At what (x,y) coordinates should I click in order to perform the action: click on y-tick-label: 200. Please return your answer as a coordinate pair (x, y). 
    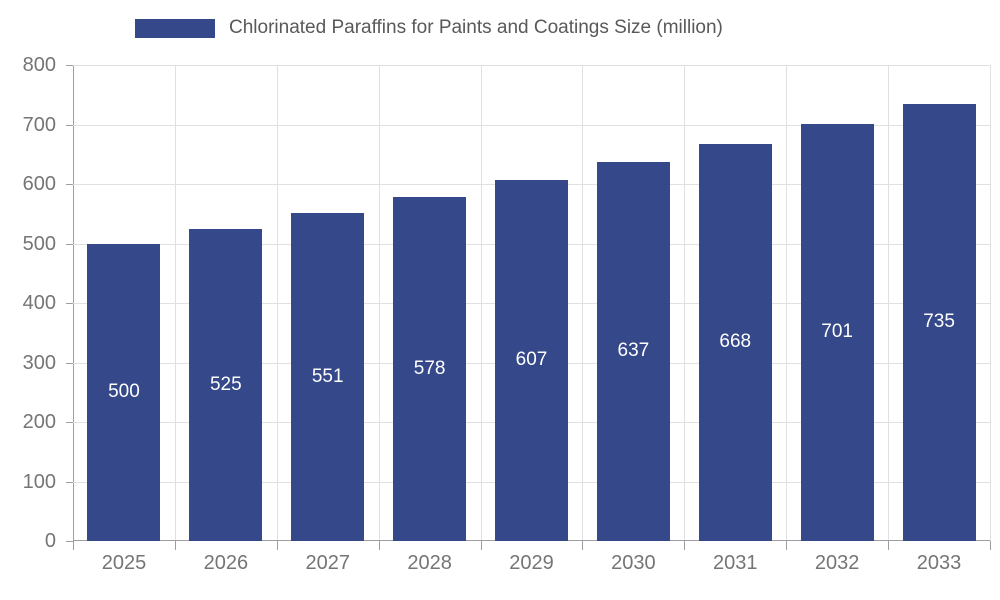
    Looking at the image, I should click on (39, 422).